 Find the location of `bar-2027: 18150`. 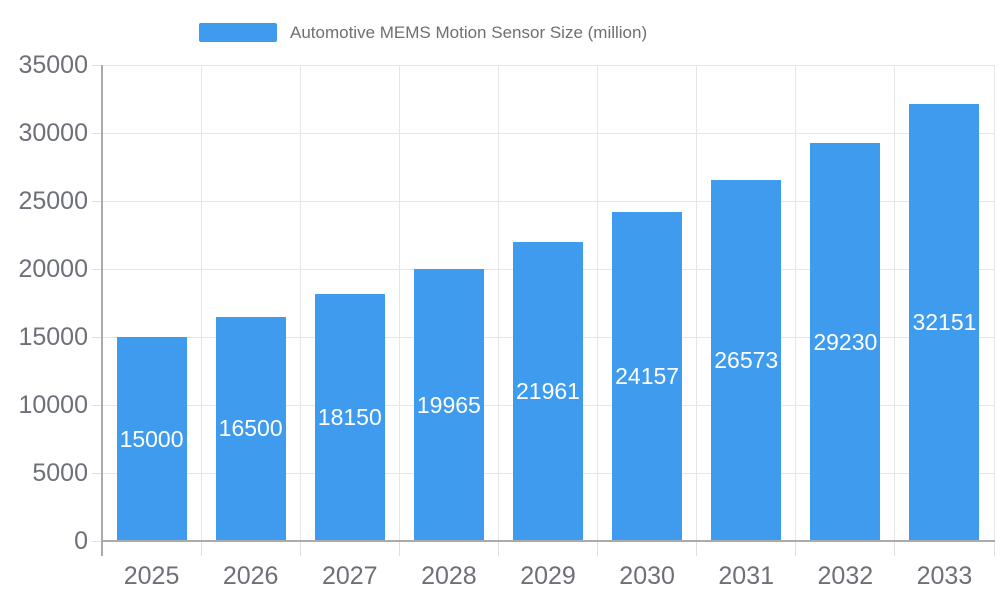

bar-2027: 18150 is located at coordinates (349, 417).